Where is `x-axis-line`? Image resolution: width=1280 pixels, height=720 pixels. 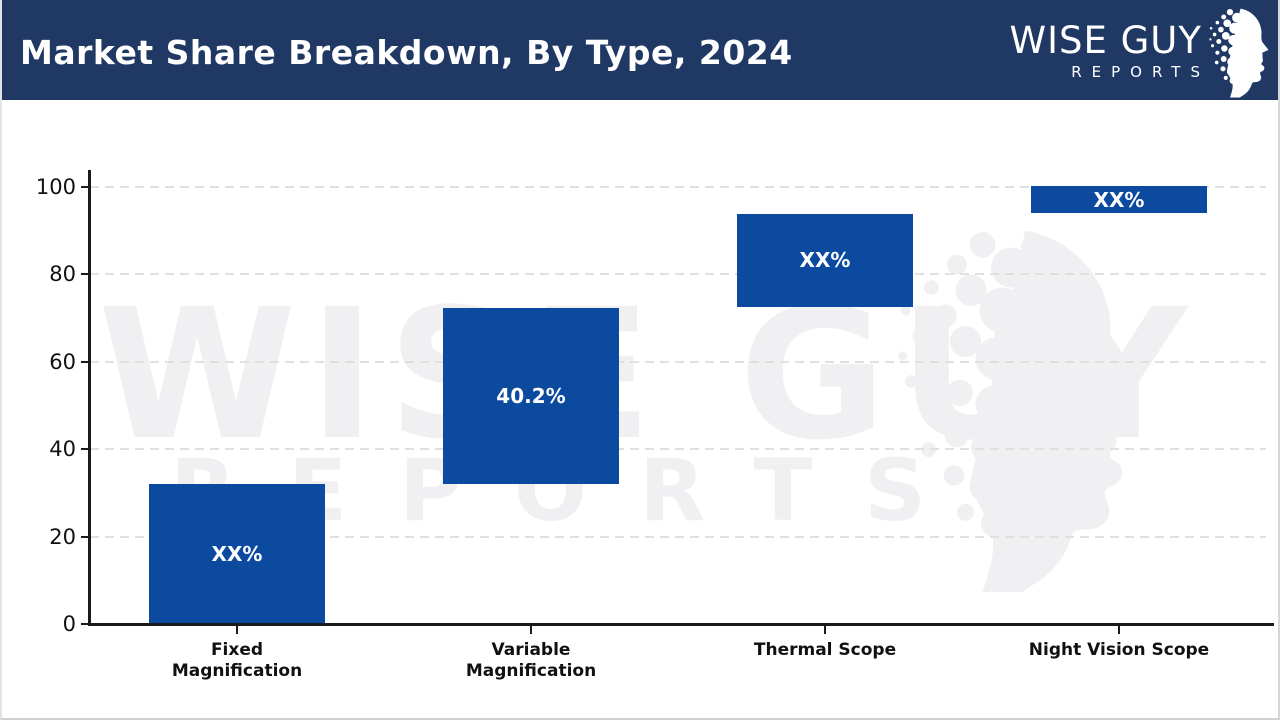 x-axis-line is located at coordinates (681, 624).